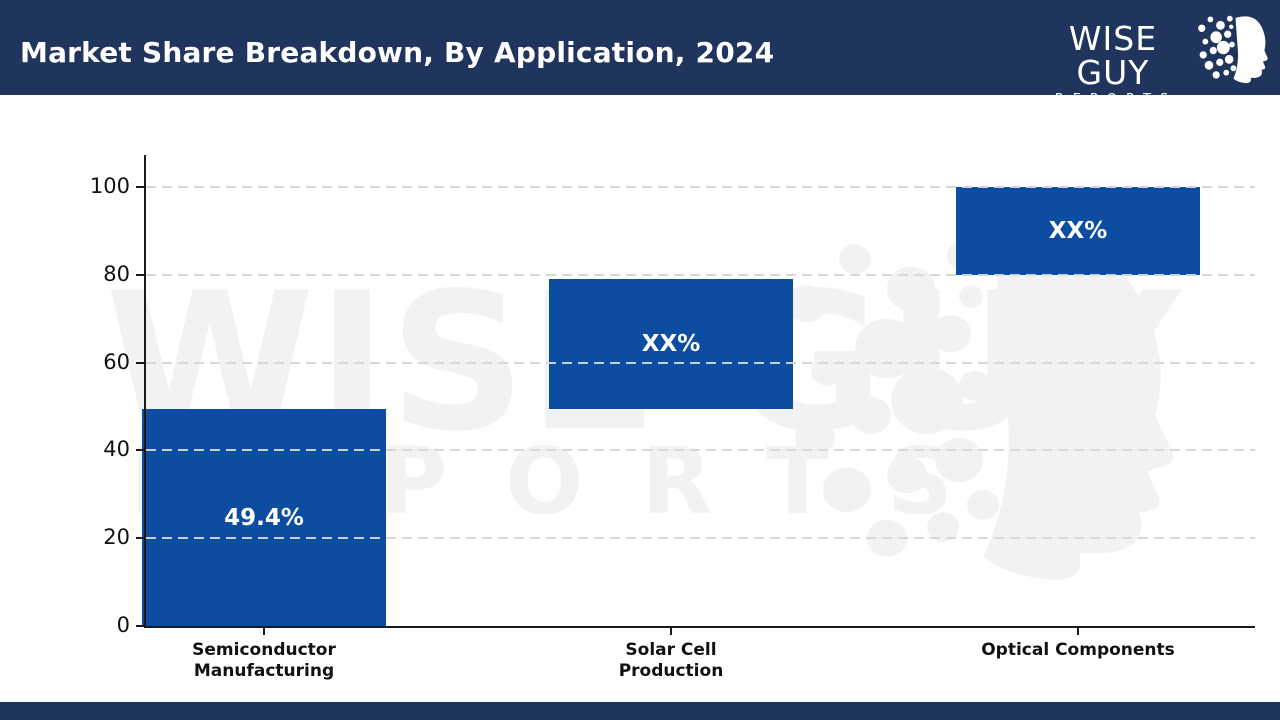 Image resolution: width=1280 pixels, height=720 pixels. Describe the element at coordinates (109, 186) in the screenshot. I see `ytick-label-100: 100` at that location.